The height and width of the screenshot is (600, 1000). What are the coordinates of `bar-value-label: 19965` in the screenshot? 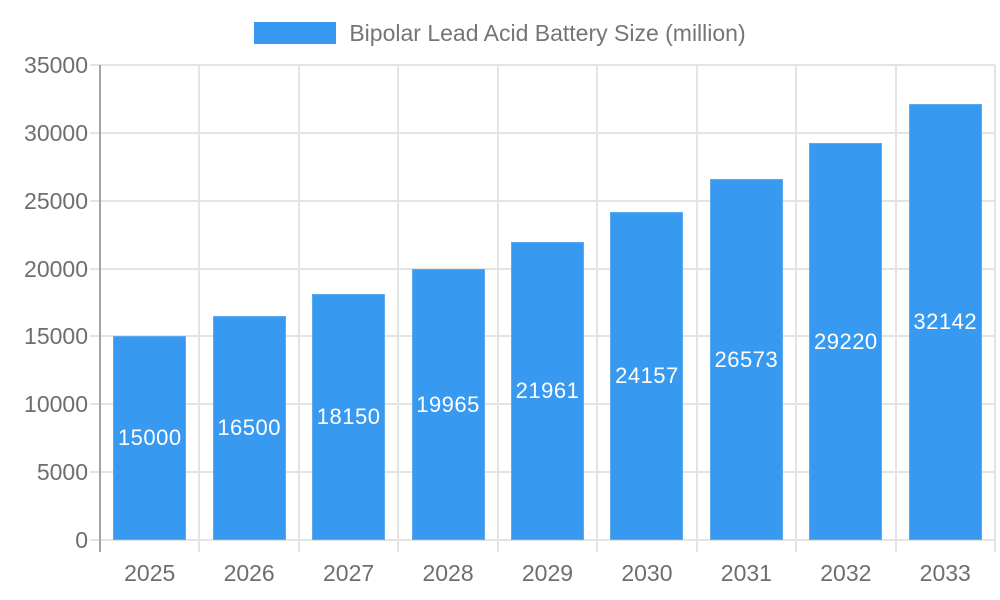 It's located at (448, 404).